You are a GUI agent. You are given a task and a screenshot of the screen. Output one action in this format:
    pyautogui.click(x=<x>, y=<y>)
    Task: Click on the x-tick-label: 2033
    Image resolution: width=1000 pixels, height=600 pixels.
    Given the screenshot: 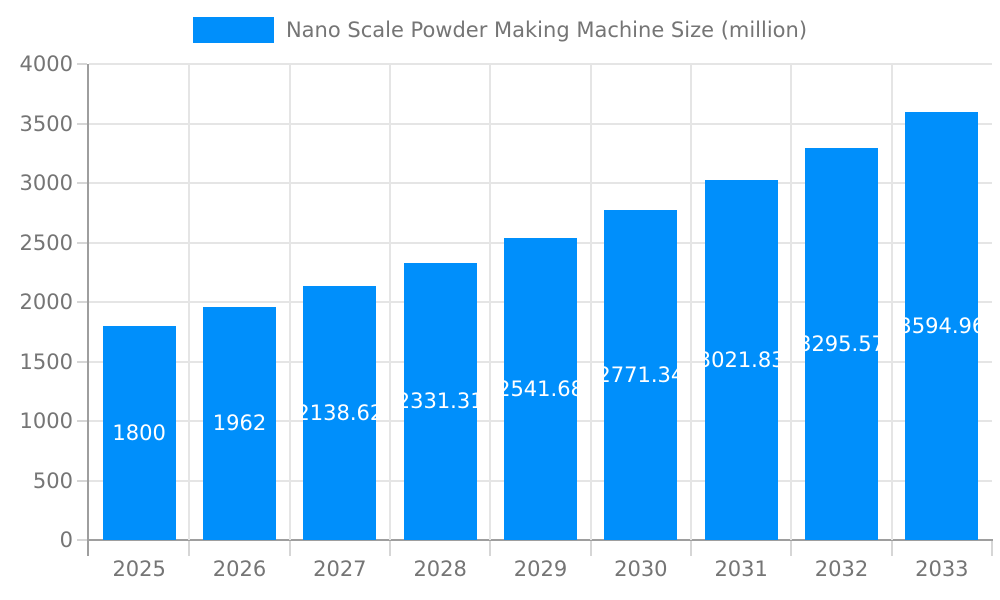 What is the action you would take?
    pyautogui.click(x=942, y=569)
    